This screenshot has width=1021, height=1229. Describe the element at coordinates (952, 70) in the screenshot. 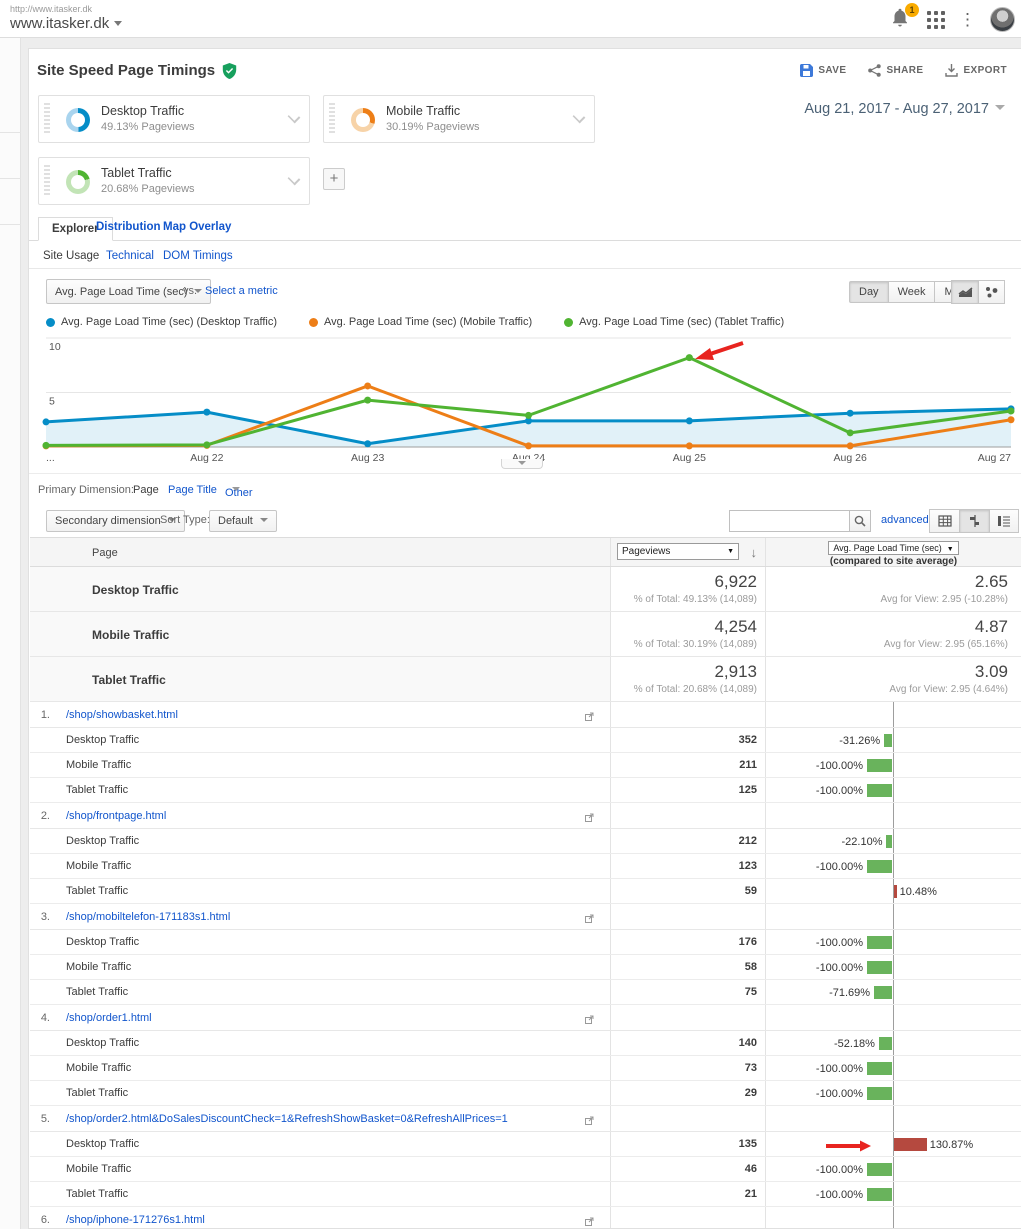

I see `download-icon` at that location.